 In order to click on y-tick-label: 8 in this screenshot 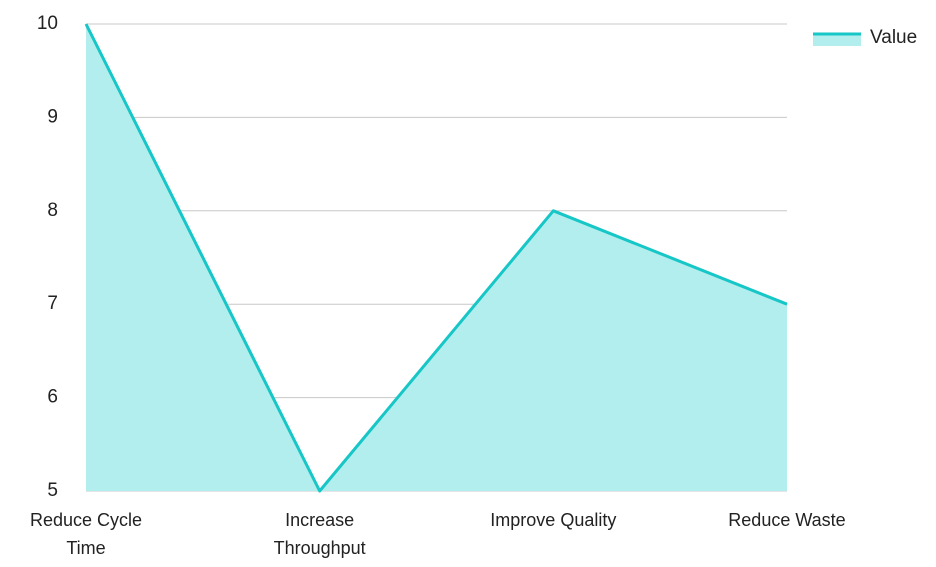, I will do `click(52, 210)`.